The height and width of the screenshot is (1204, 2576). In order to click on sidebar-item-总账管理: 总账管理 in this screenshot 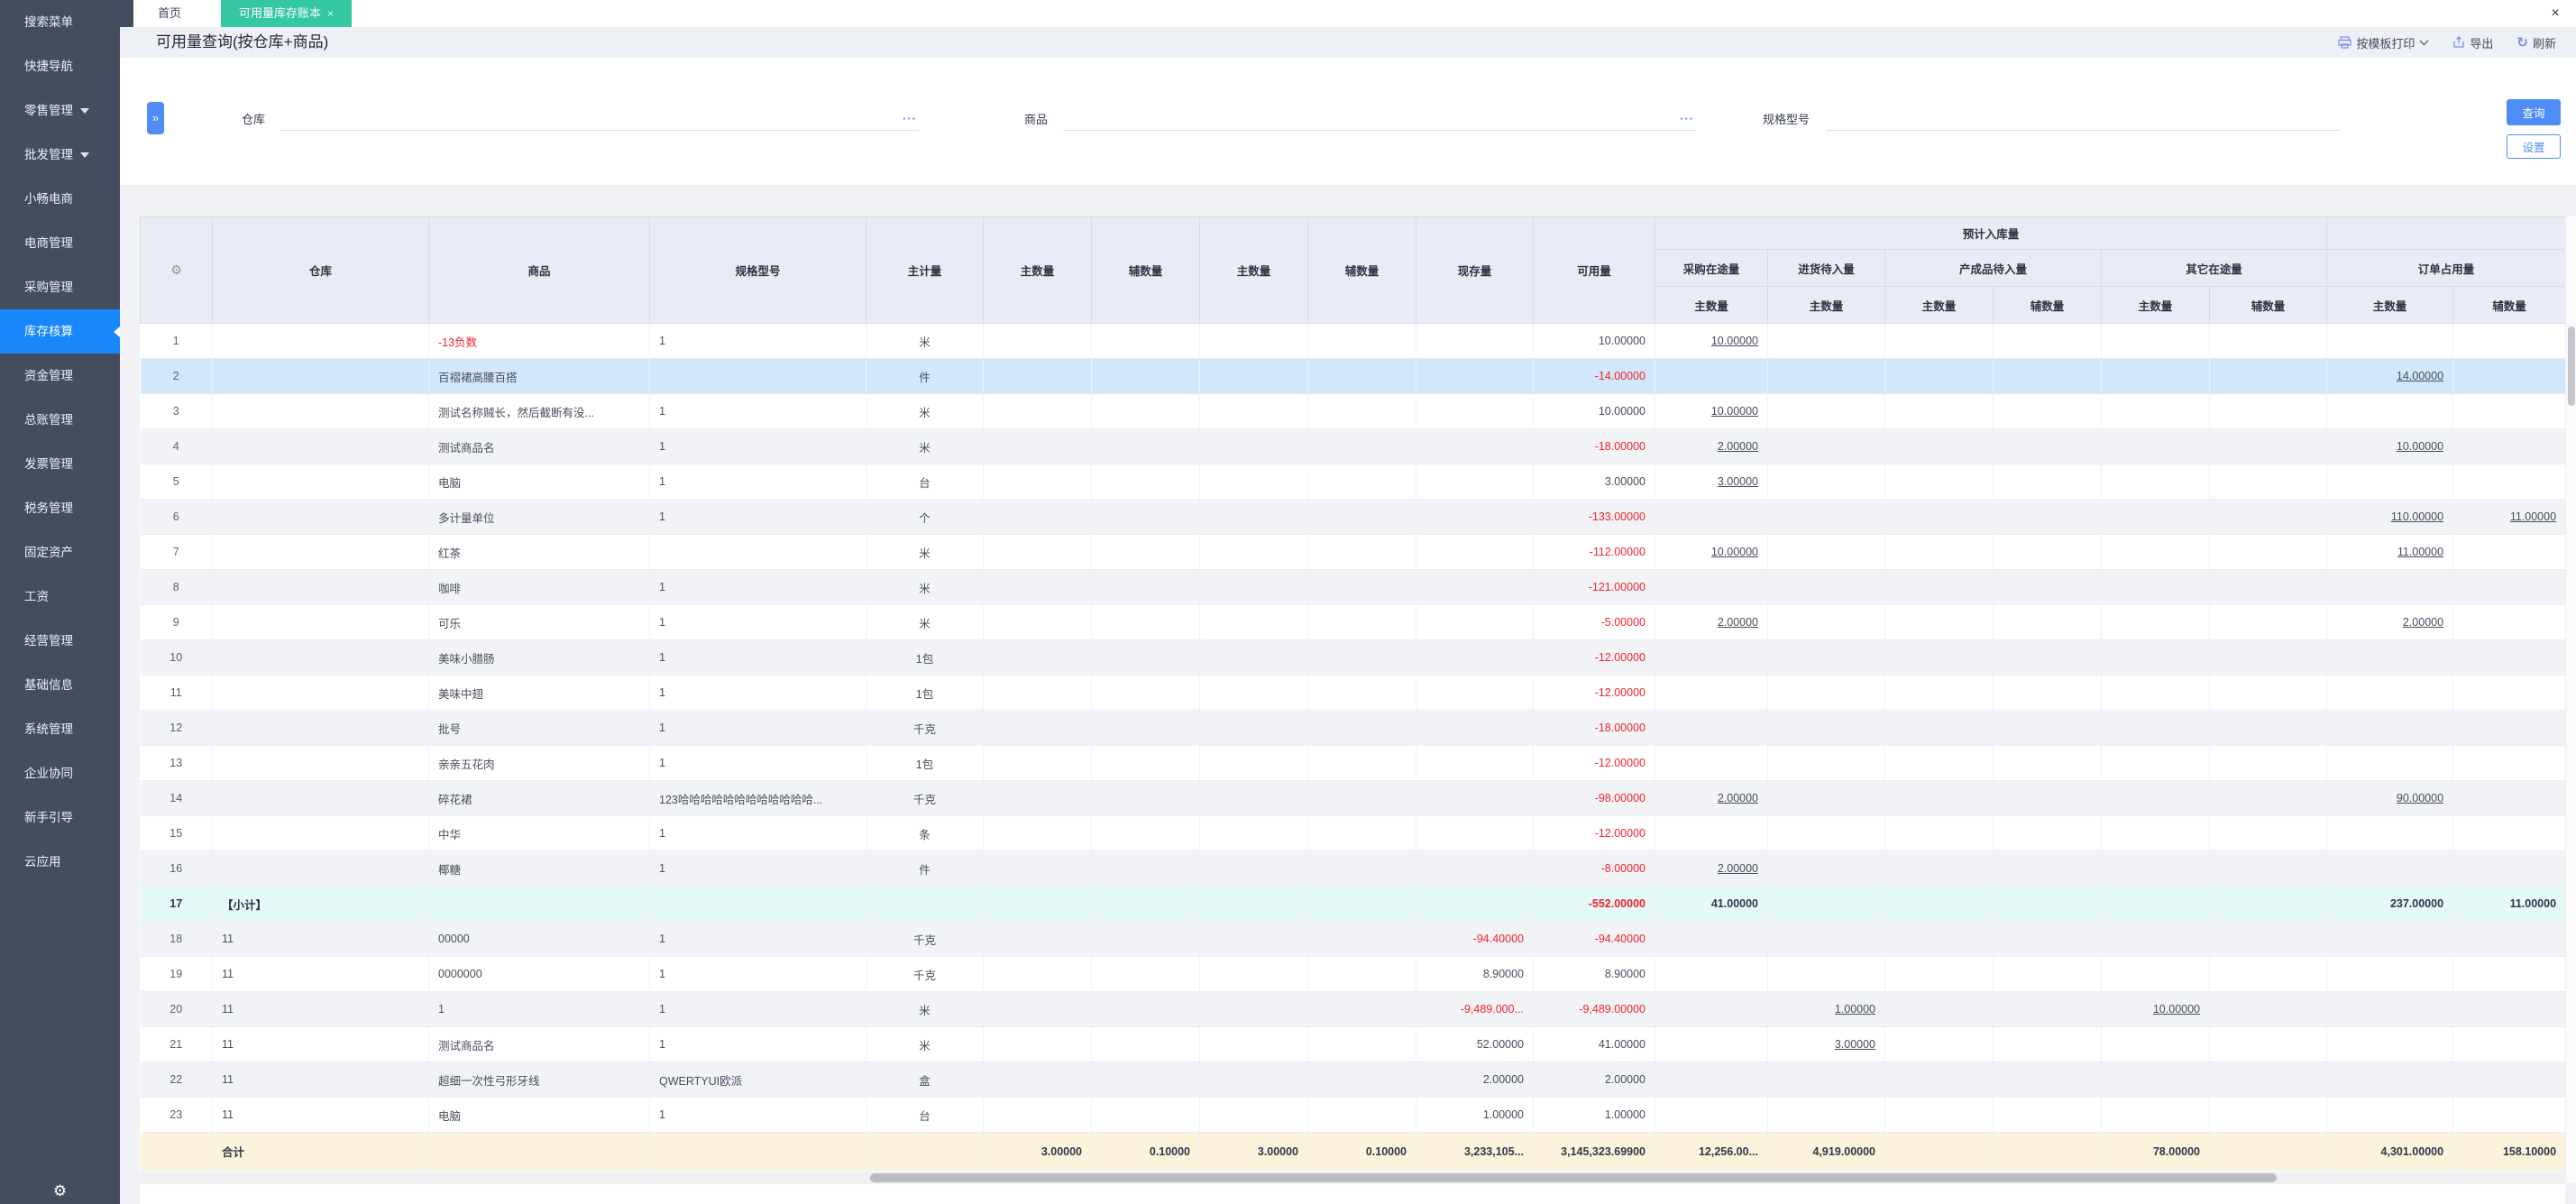, I will do `click(60, 420)`.